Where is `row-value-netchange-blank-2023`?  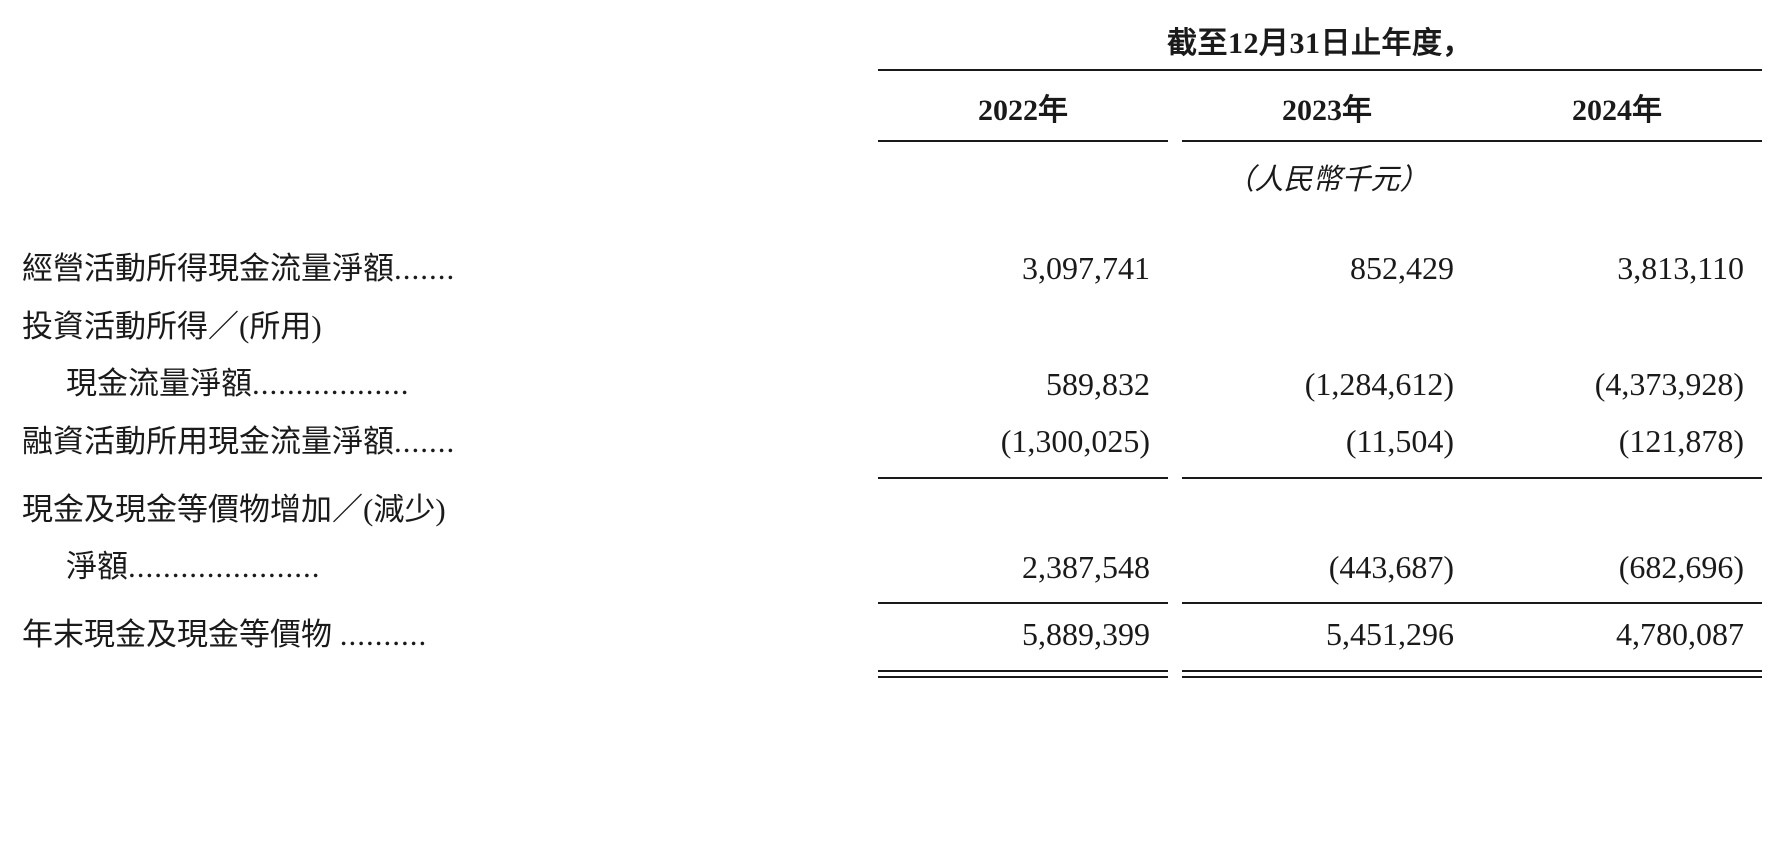 row-value-netchange-blank-2023 is located at coordinates (1327, 510).